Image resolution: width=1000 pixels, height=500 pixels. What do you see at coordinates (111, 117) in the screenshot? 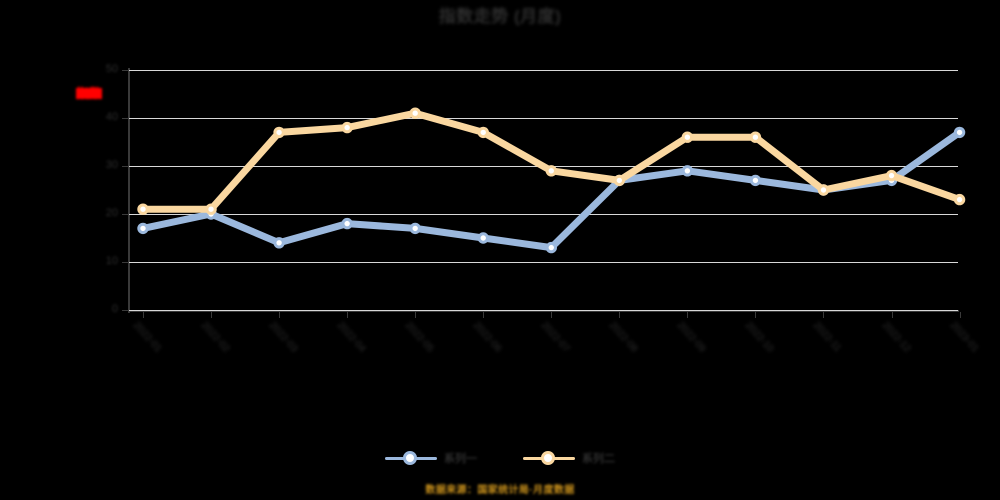
I see `y-tick-label: 40` at bounding box center [111, 117].